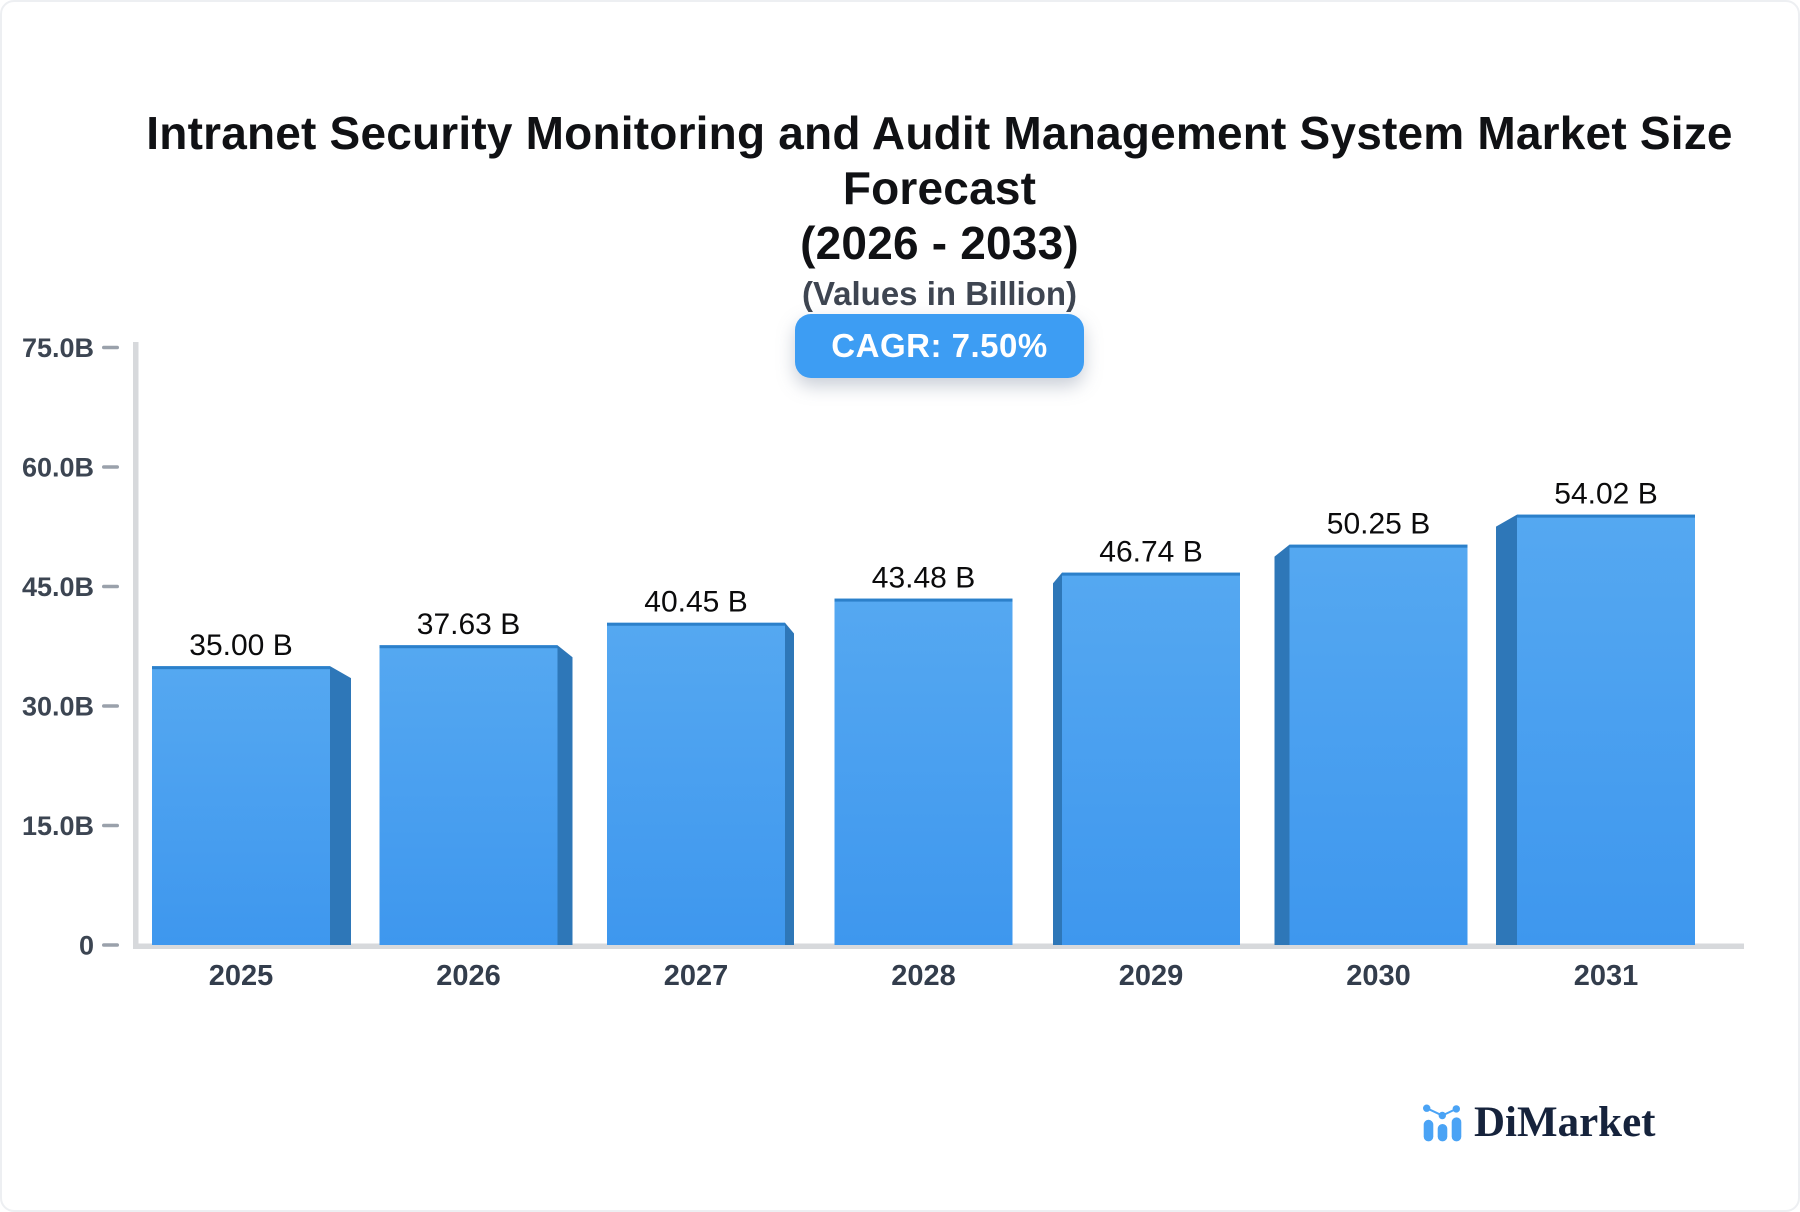 The height and width of the screenshot is (1212, 1800). What do you see at coordinates (240, 645) in the screenshot?
I see `bar-value-label: 35.00 B` at bounding box center [240, 645].